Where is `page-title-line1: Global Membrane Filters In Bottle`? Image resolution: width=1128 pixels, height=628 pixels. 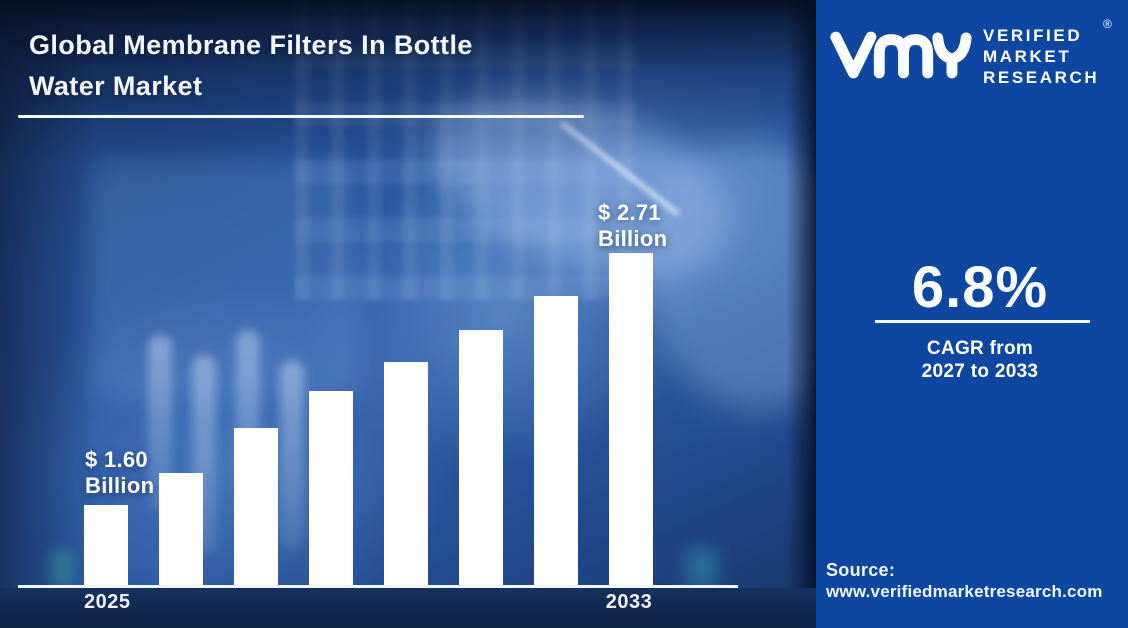 page-title-line1: Global Membrane Filters In Bottle is located at coordinates (251, 45).